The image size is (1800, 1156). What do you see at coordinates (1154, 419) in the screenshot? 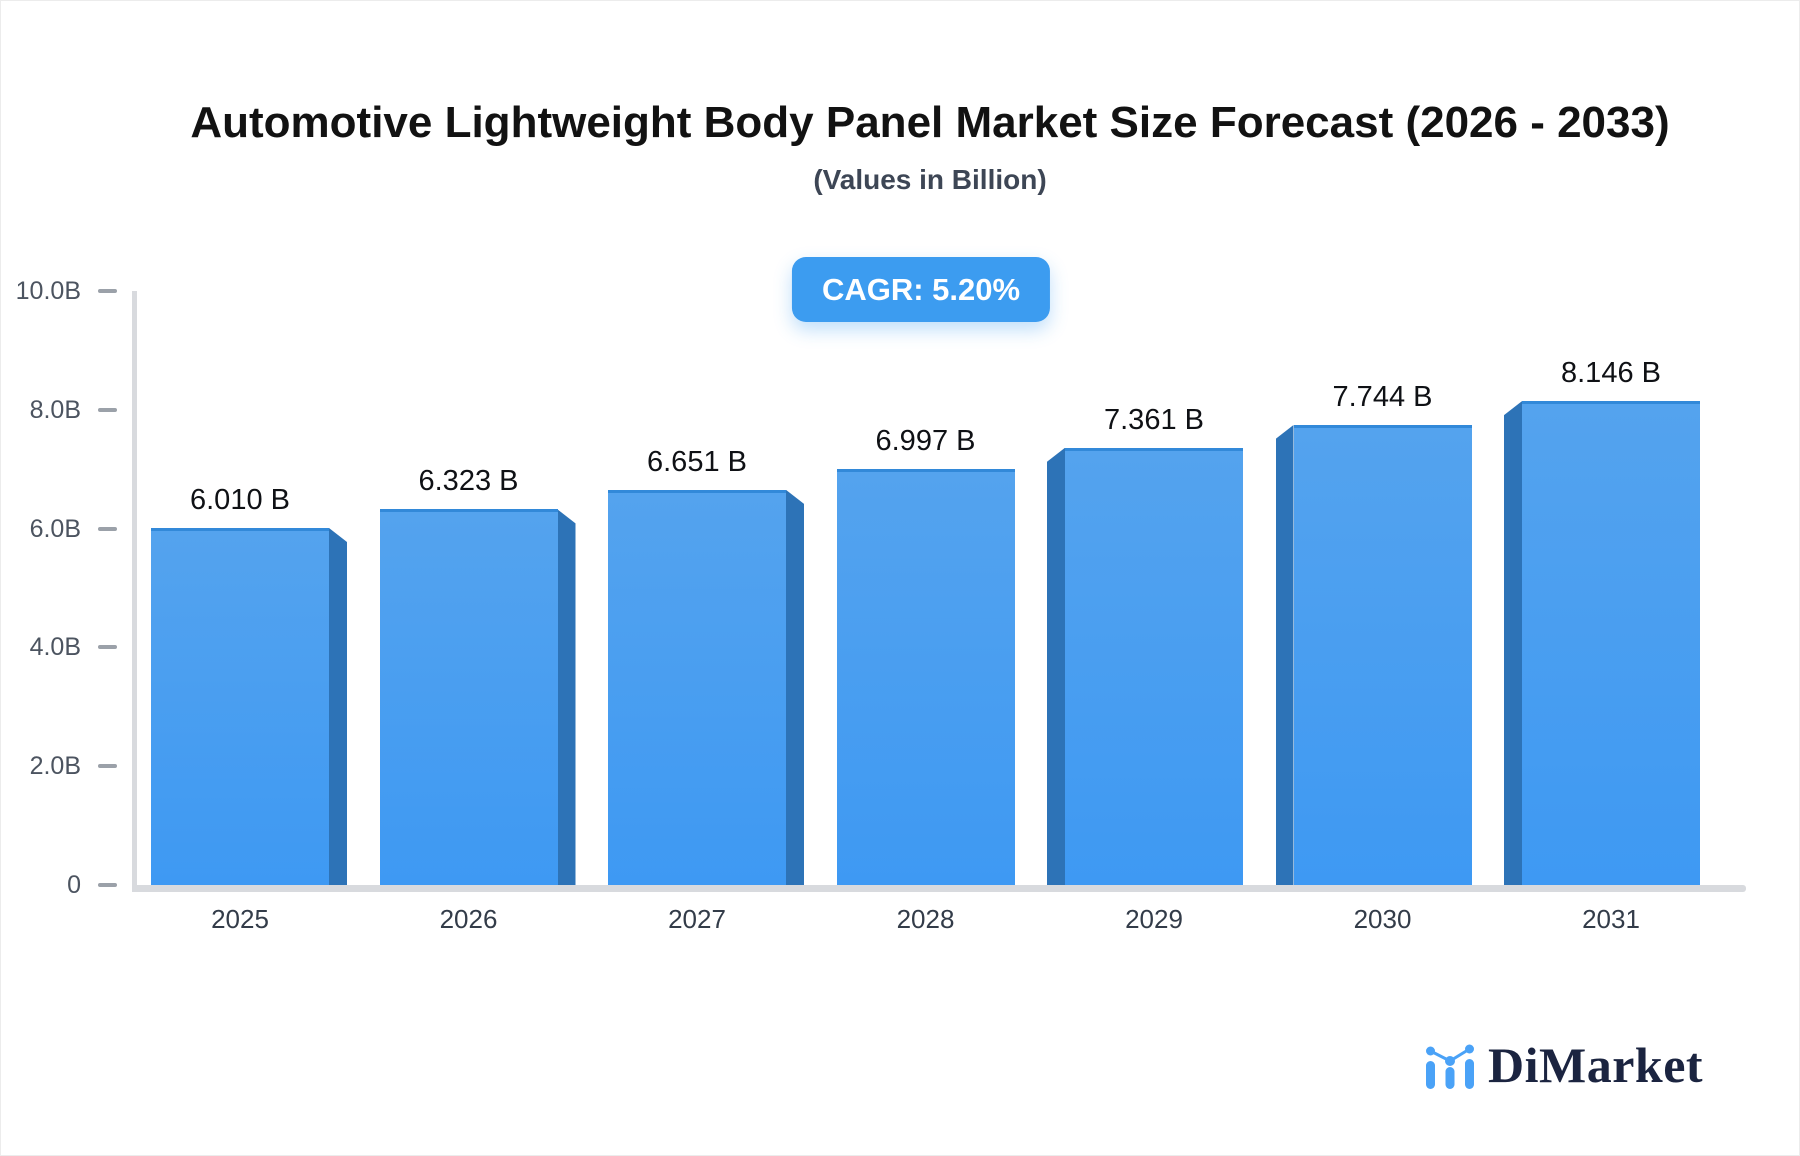
I see `bar-value-label: 7.361 B` at bounding box center [1154, 419].